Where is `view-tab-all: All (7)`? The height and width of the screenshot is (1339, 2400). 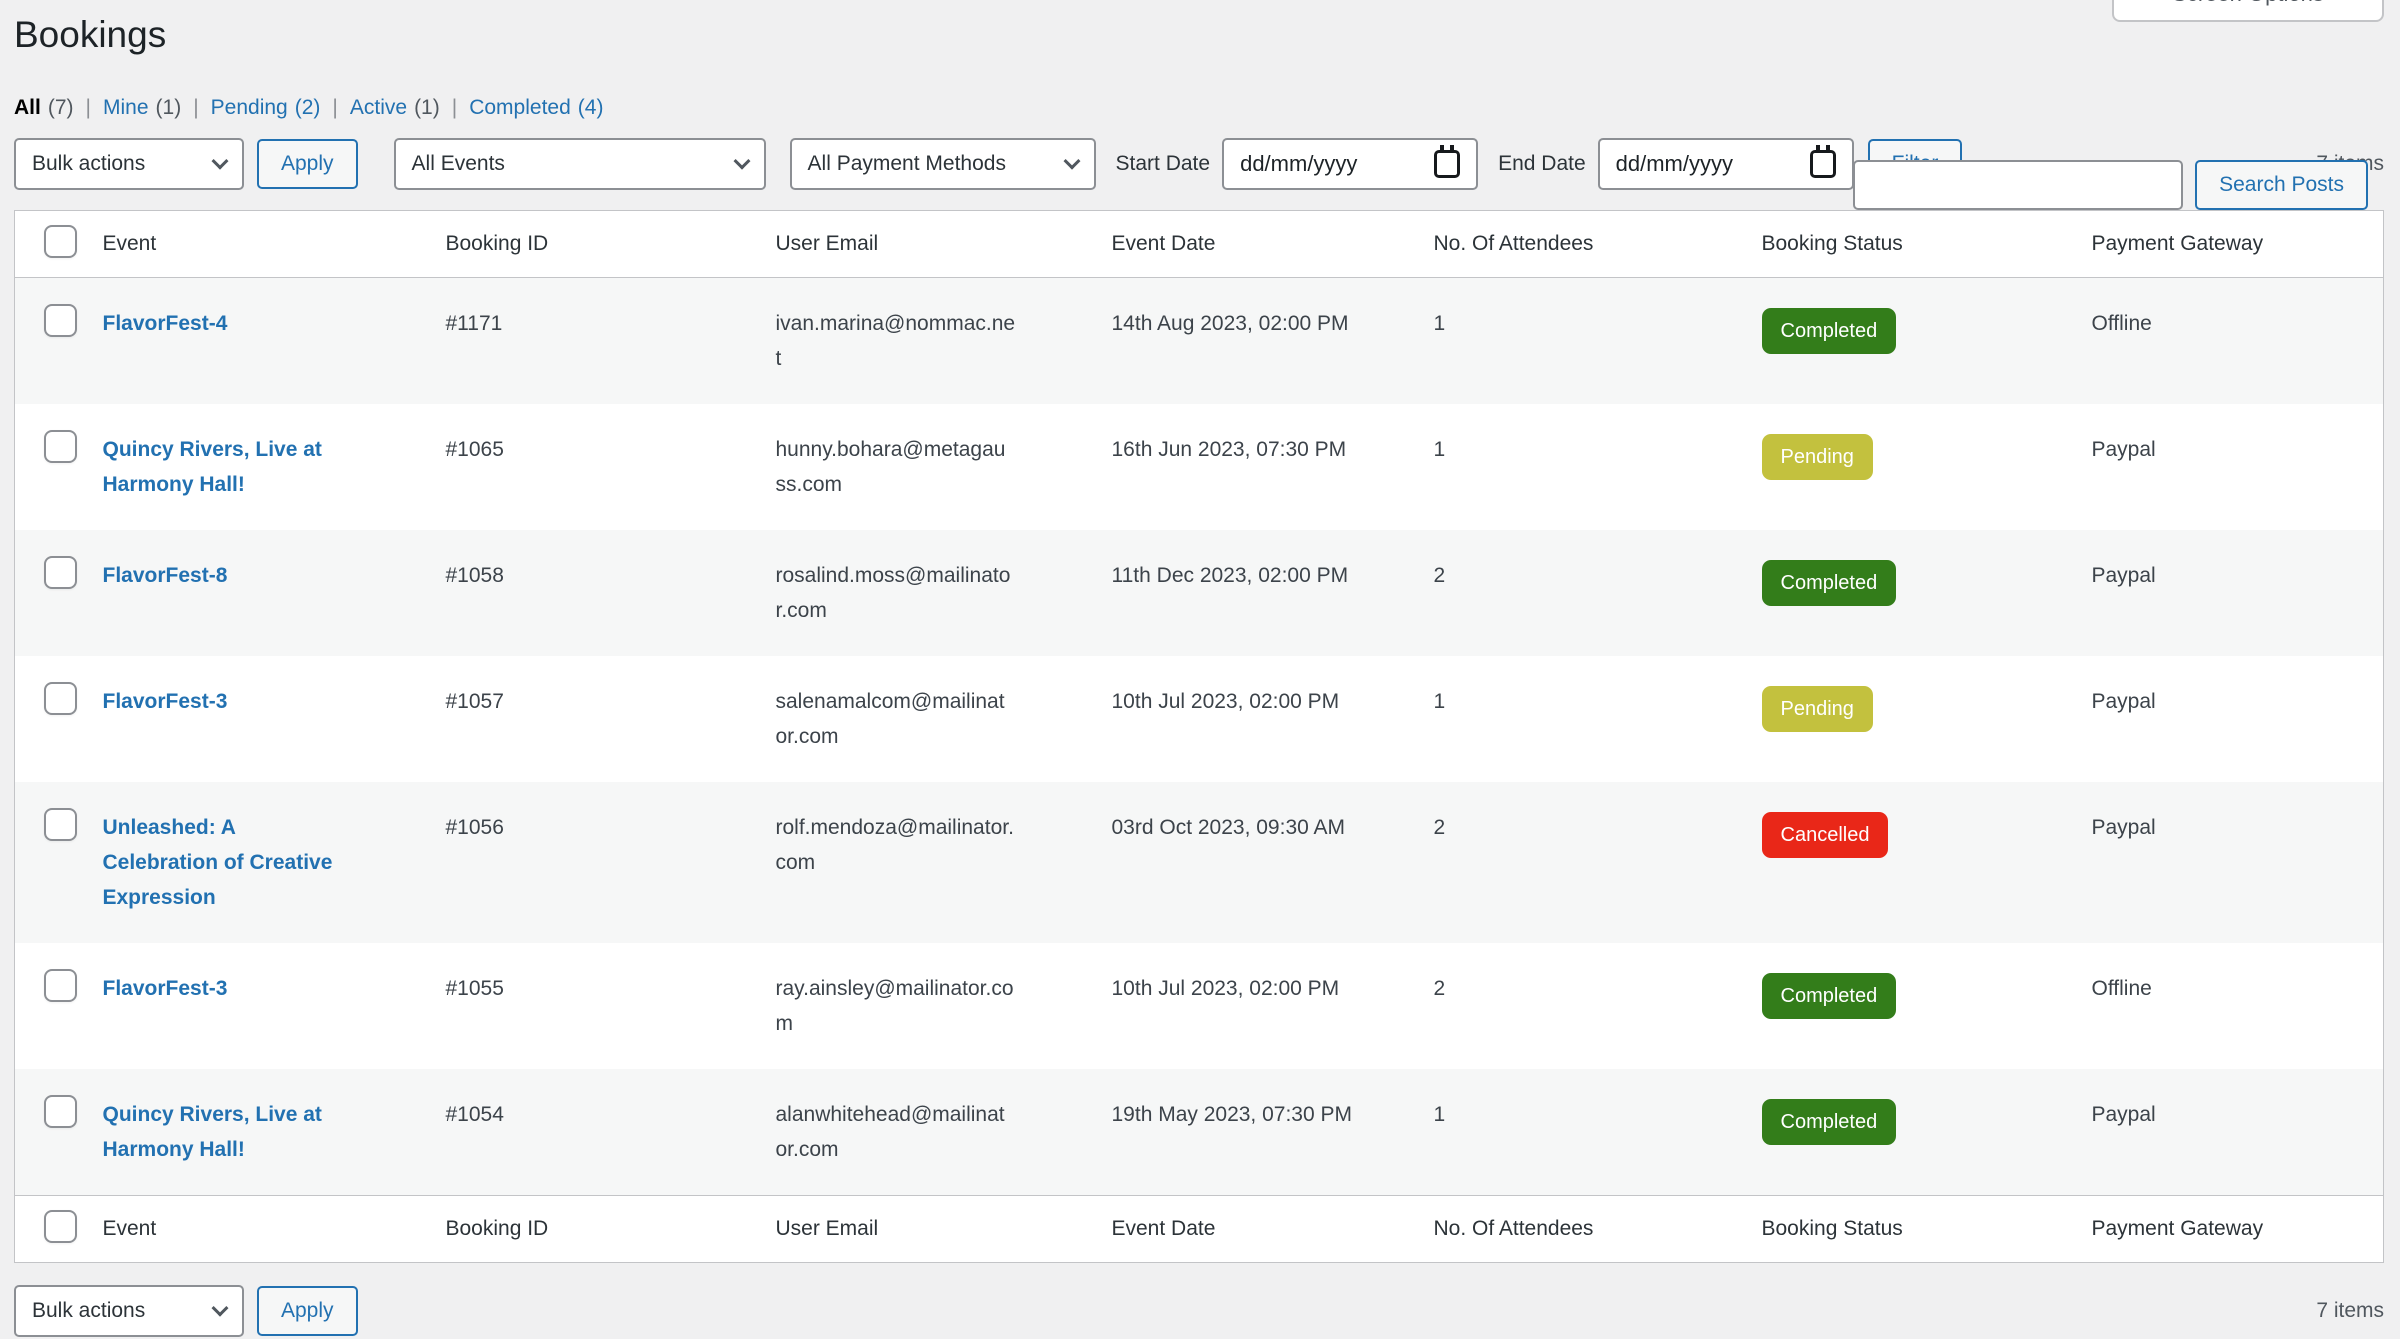 view-tab-all: All (7) is located at coordinates (44, 108).